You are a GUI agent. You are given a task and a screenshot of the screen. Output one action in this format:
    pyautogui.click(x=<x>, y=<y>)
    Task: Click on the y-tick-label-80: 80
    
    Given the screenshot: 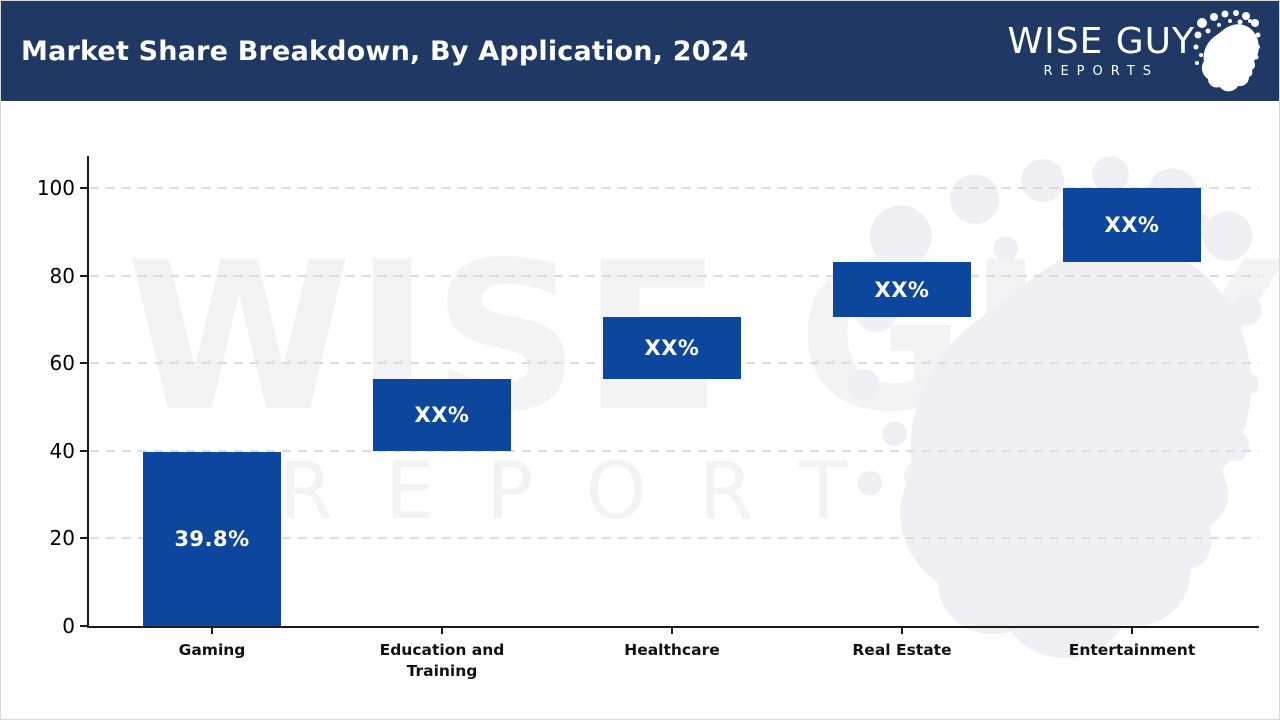 What is the action you would take?
    pyautogui.click(x=62, y=275)
    